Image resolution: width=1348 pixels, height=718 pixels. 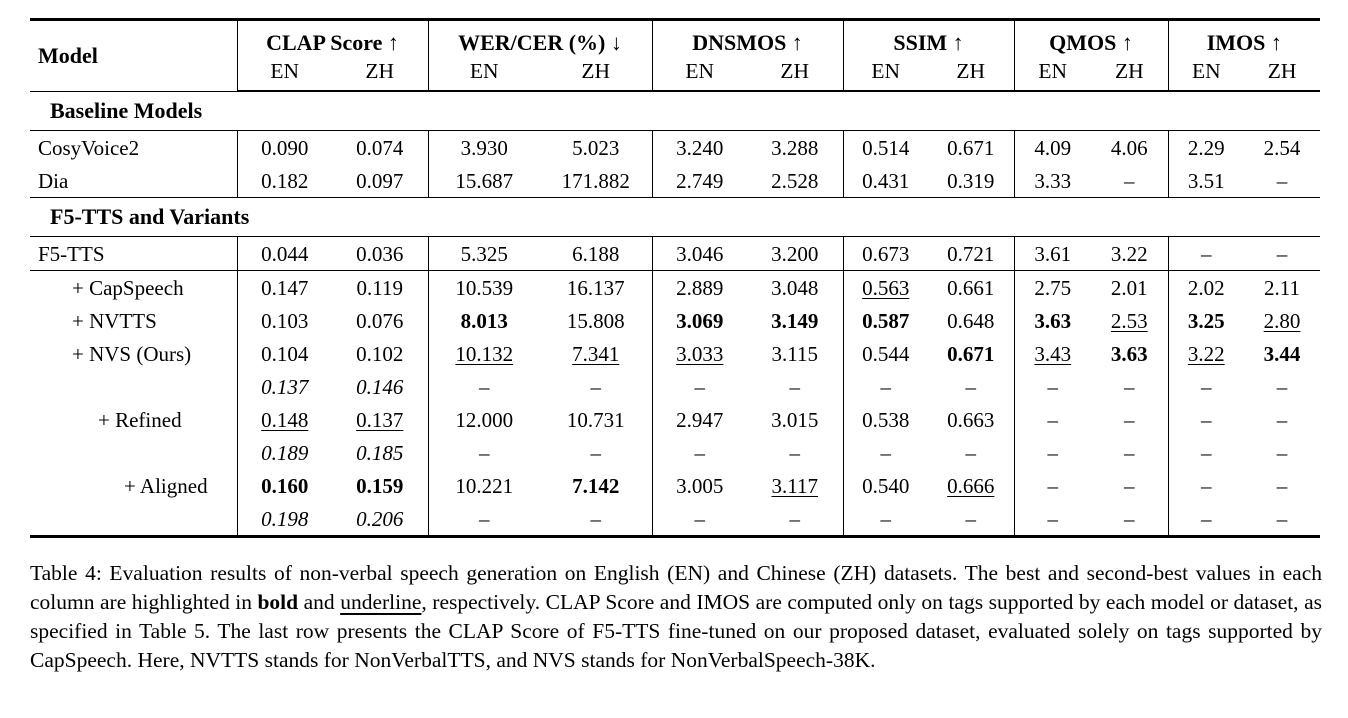 What do you see at coordinates (747, 38) in the screenshot?
I see `column-group-header: DNSMOS ↑` at bounding box center [747, 38].